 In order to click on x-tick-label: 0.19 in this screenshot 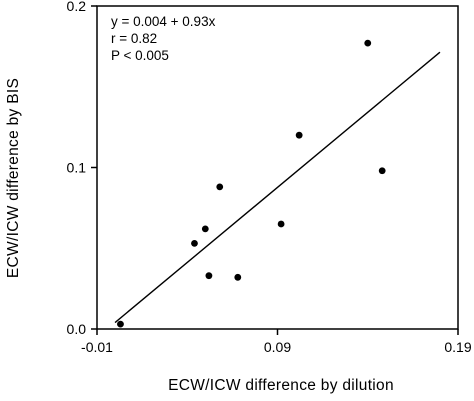, I will do `click(457, 347)`.